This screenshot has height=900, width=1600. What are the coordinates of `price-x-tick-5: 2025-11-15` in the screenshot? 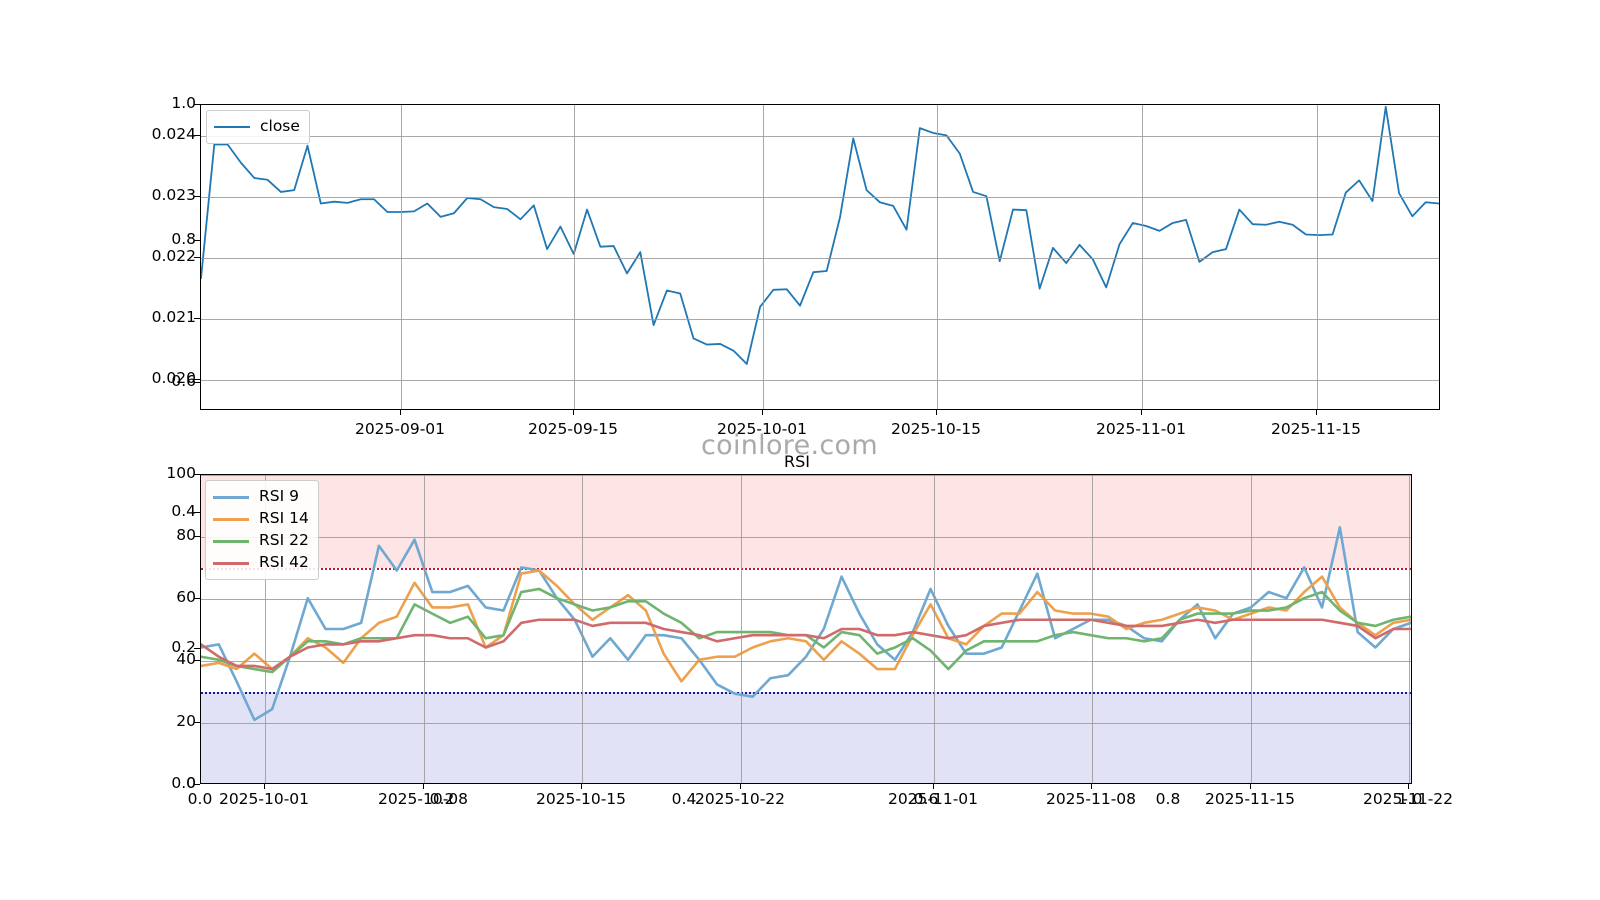 It's located at (1316, 429).